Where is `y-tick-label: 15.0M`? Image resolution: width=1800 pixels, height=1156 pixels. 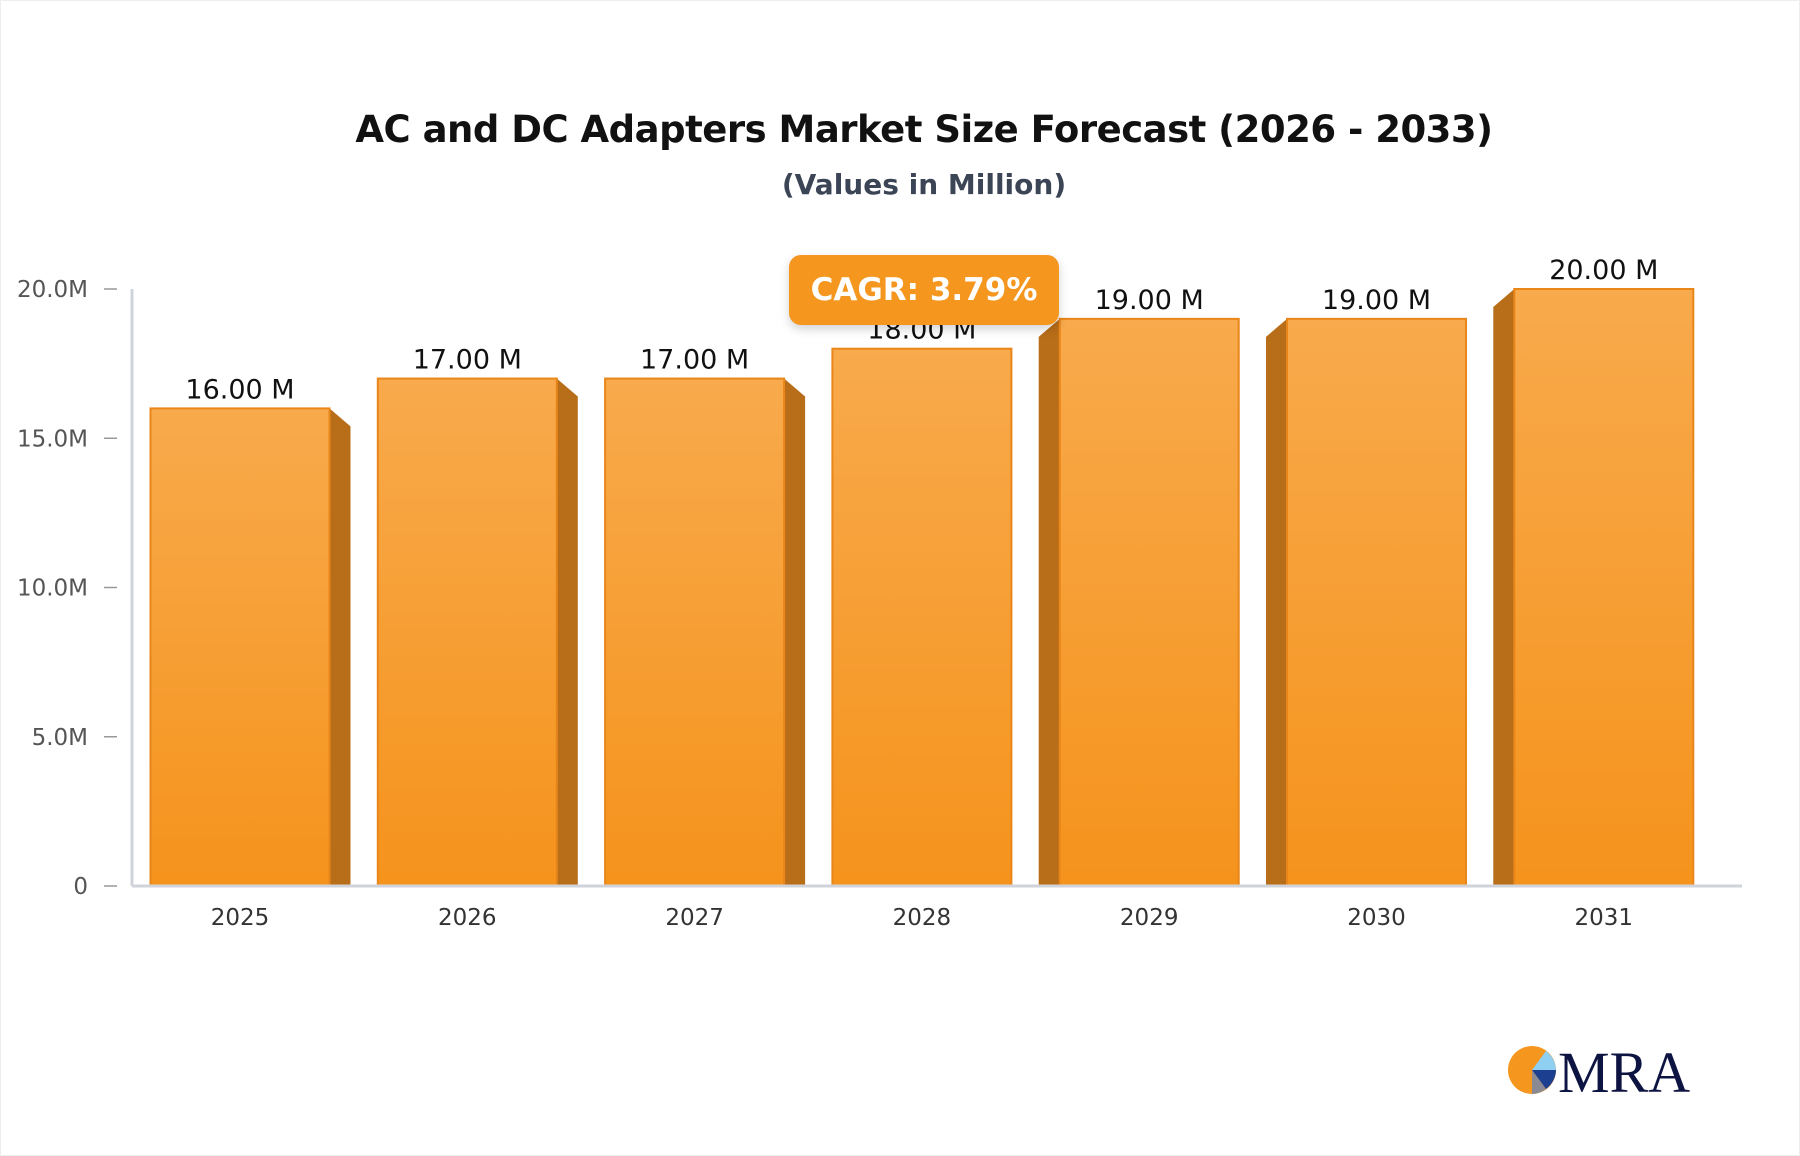
y-tick-label: 15.0M is located at coordinates (52, 439).